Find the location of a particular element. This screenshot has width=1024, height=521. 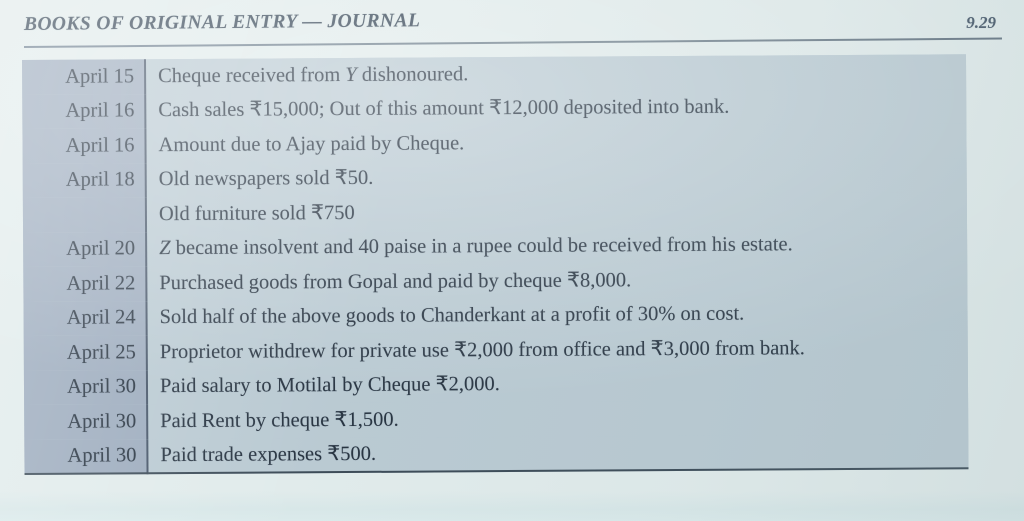

journal-description-cell: Cheque received from Y dishonoured. is located at coordinates (555, 74).